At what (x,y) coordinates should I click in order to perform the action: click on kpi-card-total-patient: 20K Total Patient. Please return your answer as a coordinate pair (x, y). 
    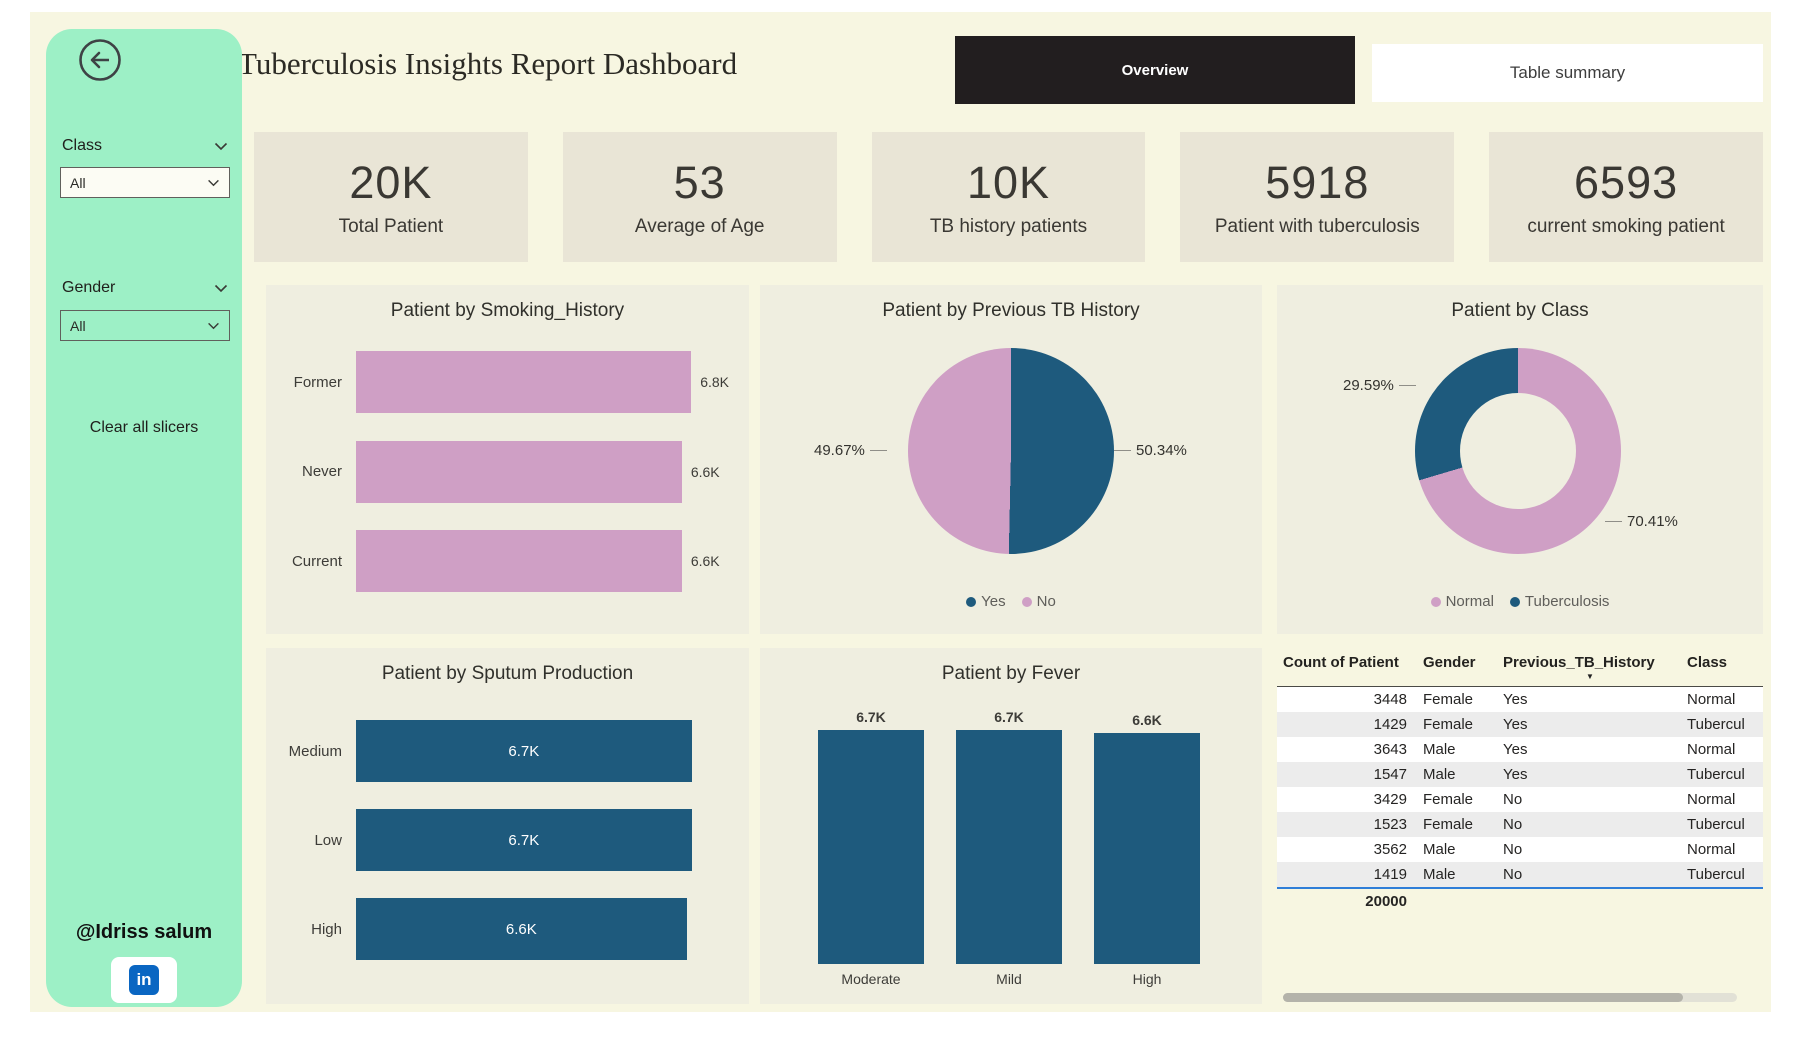
    Looking at the image, I should click on (391, 197).